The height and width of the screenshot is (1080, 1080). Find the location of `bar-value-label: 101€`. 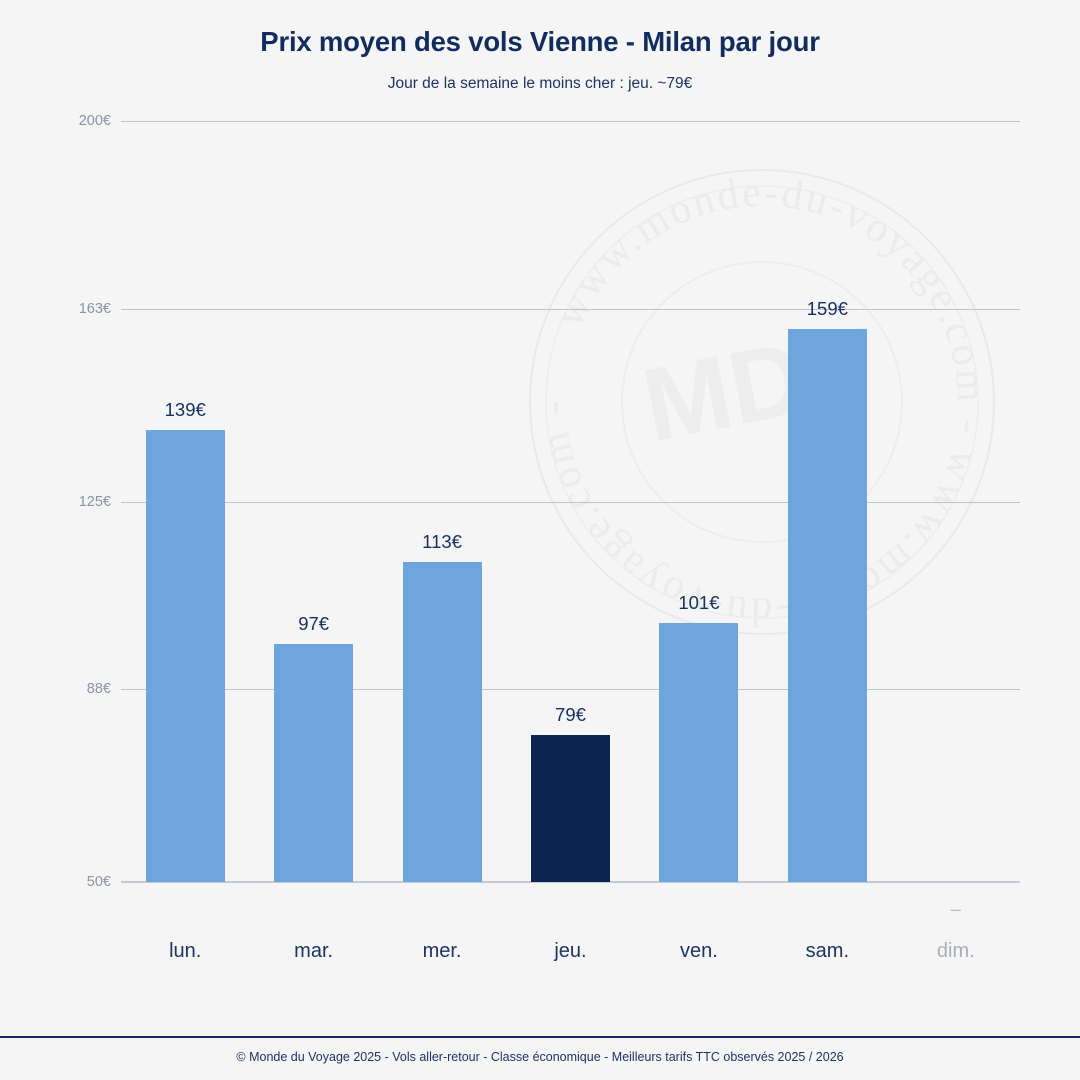

bar-value-label: 101€ is located at coordinates (699, 603).